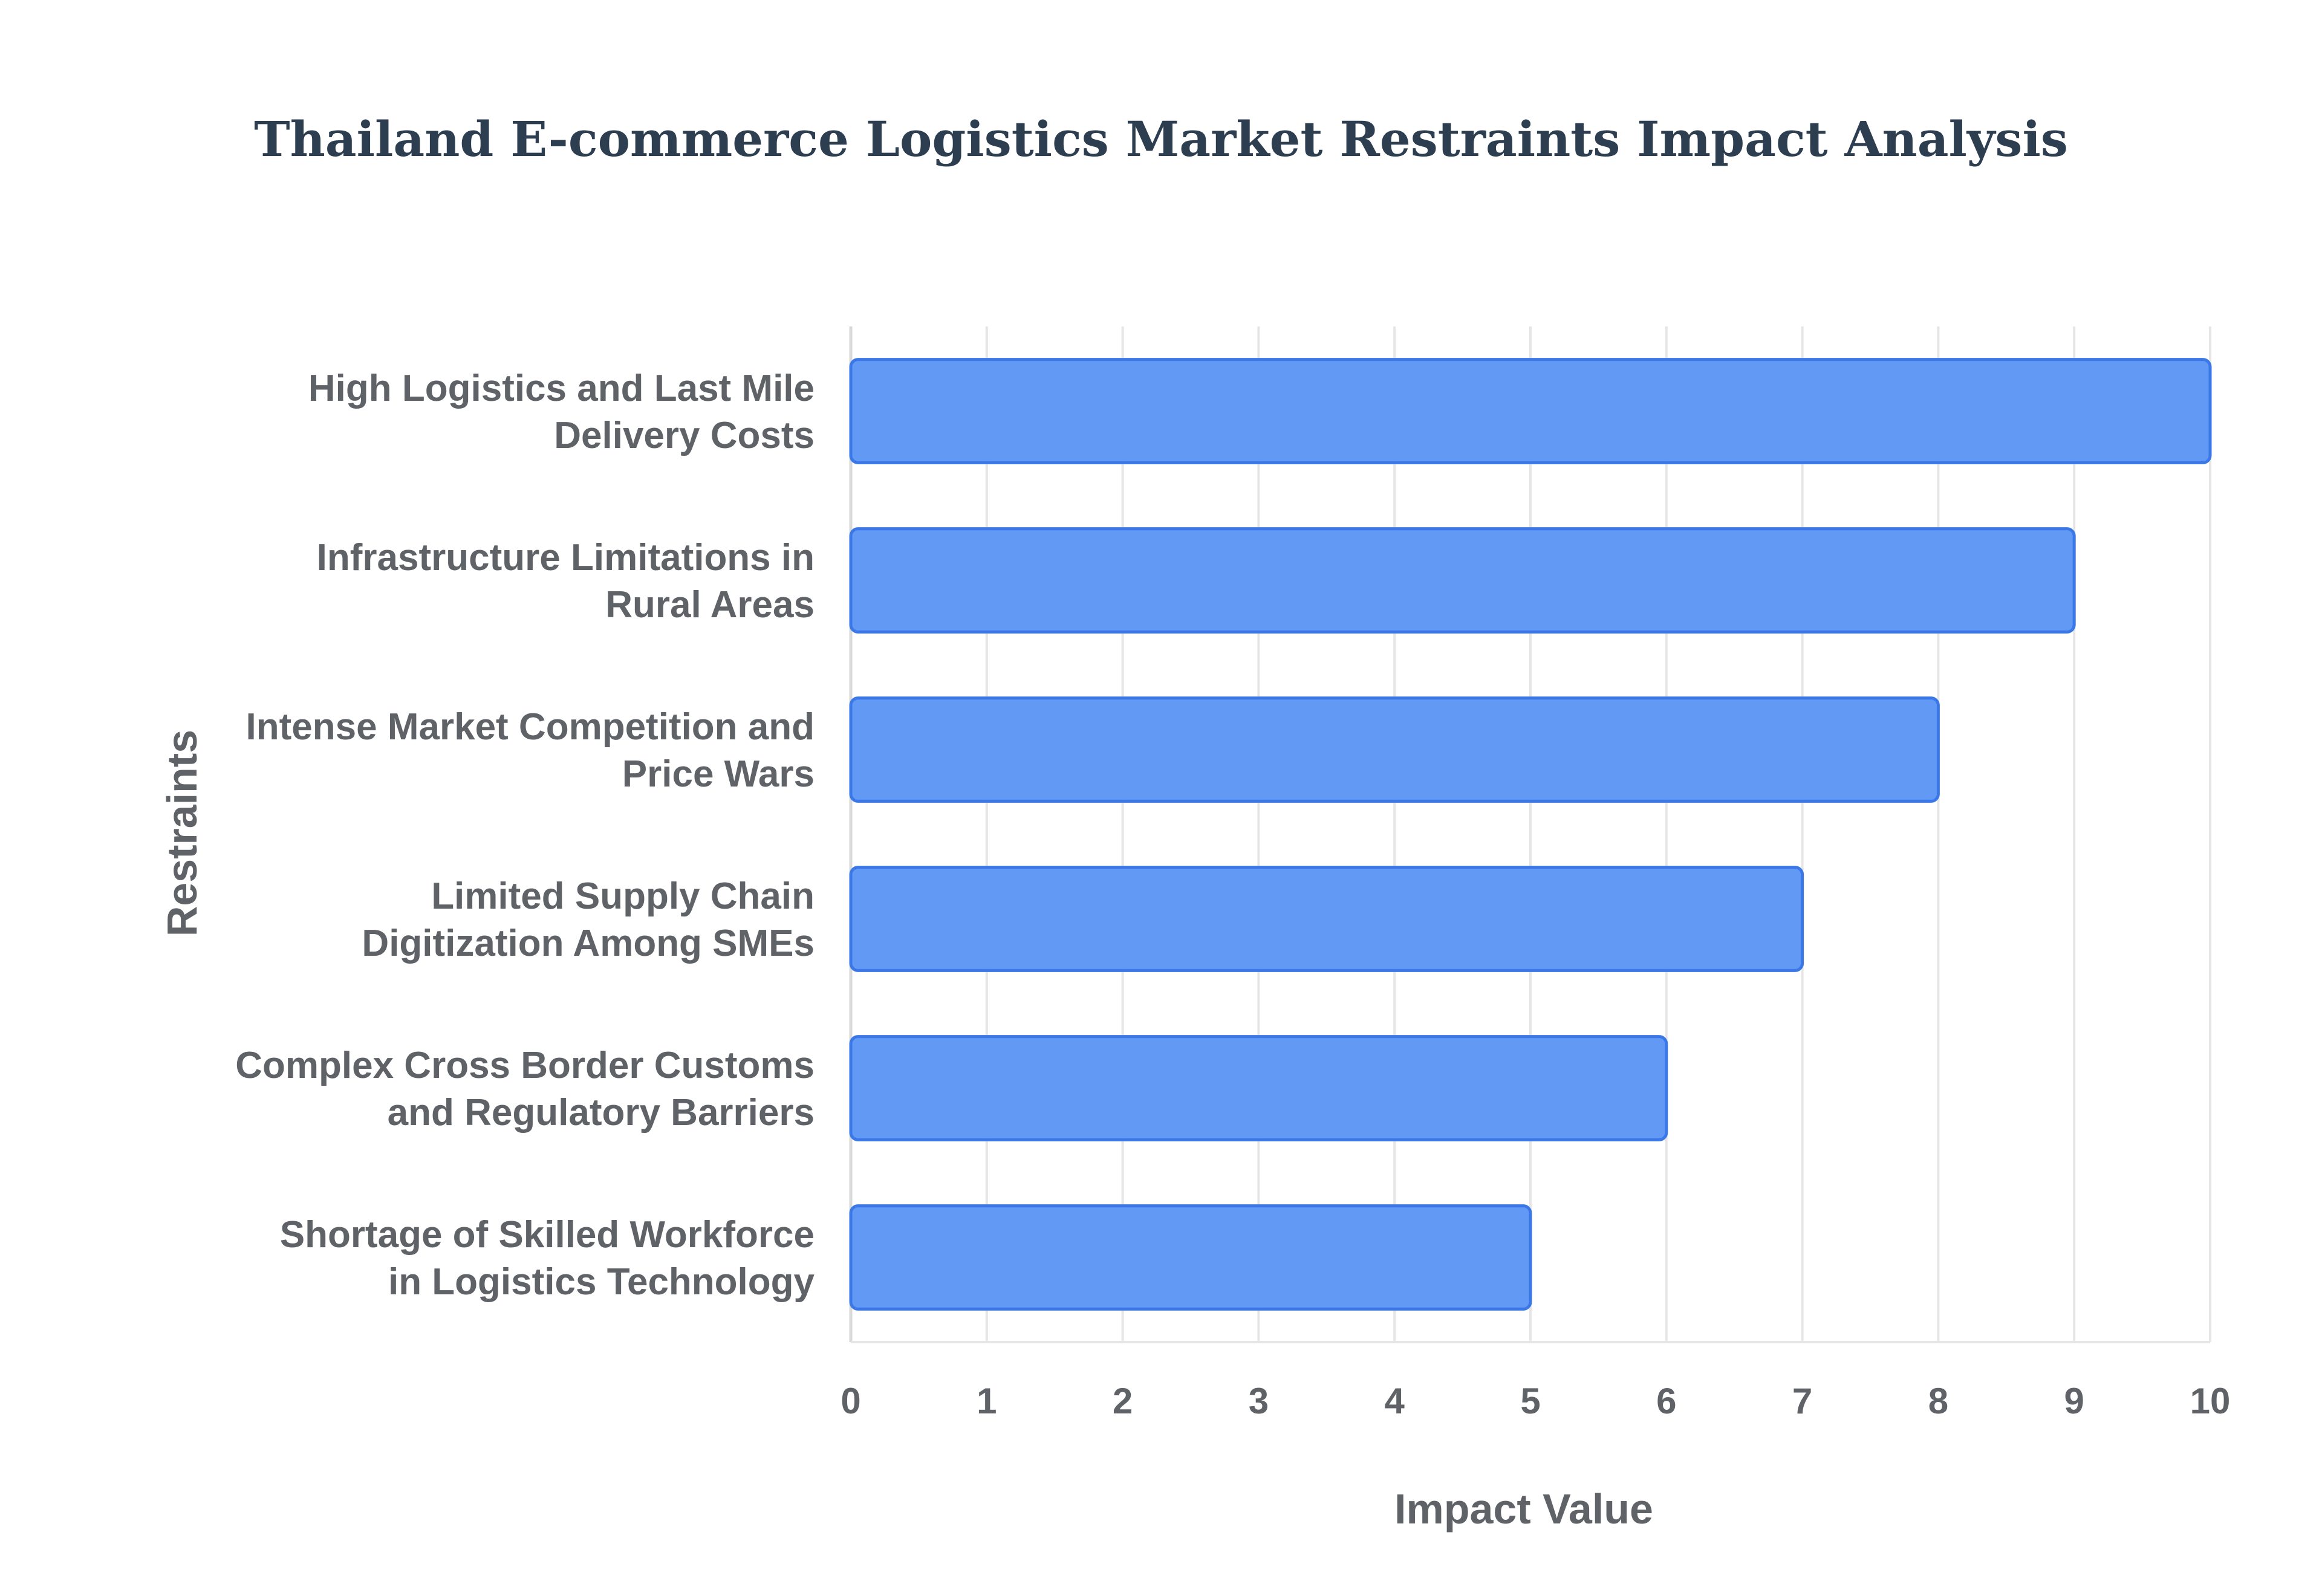 This screenshot has height=1596, width=2322. I want to click on x-tick-label-7: 7, so click(1802, 1401).